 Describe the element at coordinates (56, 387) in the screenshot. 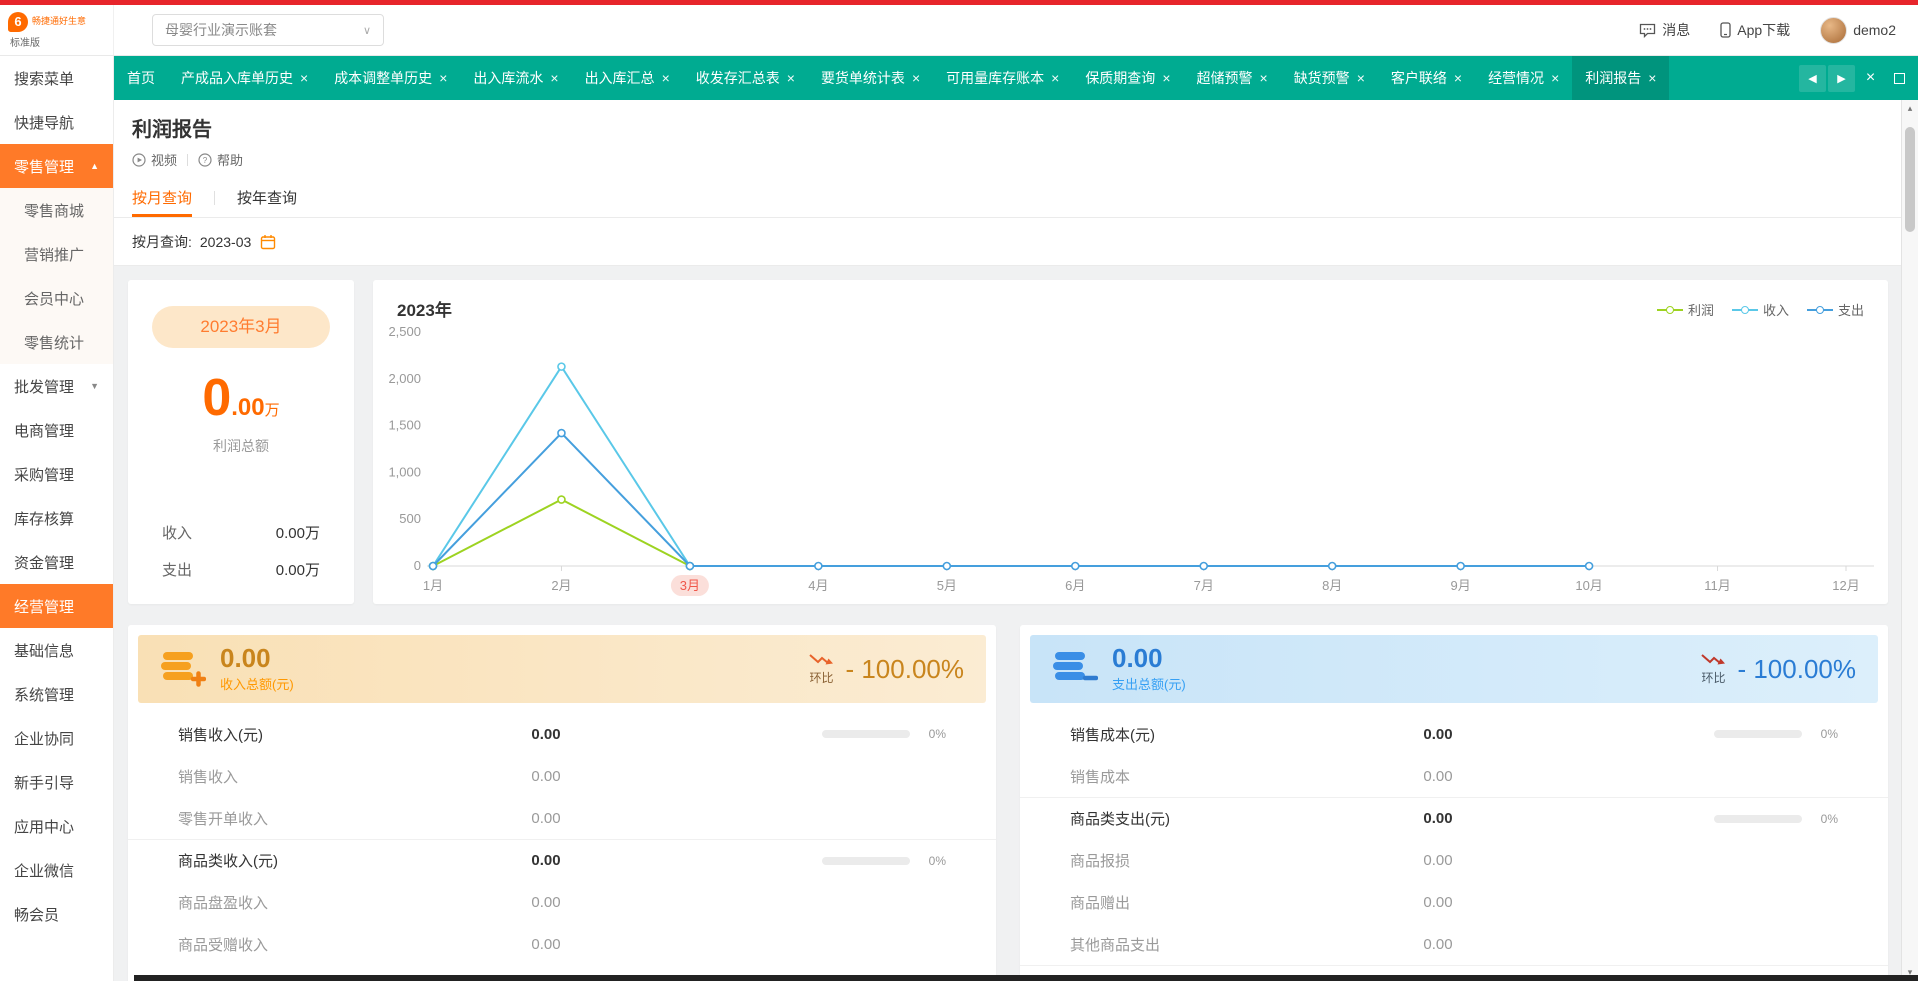

I see `sidebar-item: 批发管理 ▼` at that location.